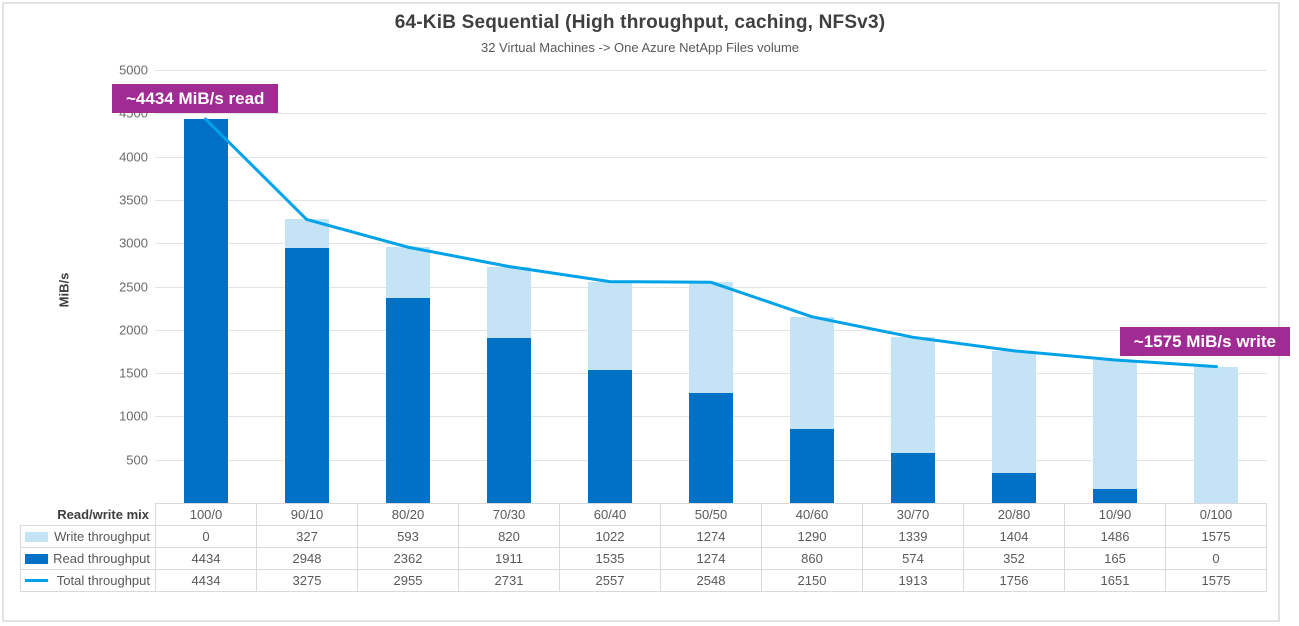 The height and width of the screenshot is (626, 1299). What do you see at coordinates (408, 514) in the screenshot?
I see `category-cell: 80/20` at bounding box center [408, 514].